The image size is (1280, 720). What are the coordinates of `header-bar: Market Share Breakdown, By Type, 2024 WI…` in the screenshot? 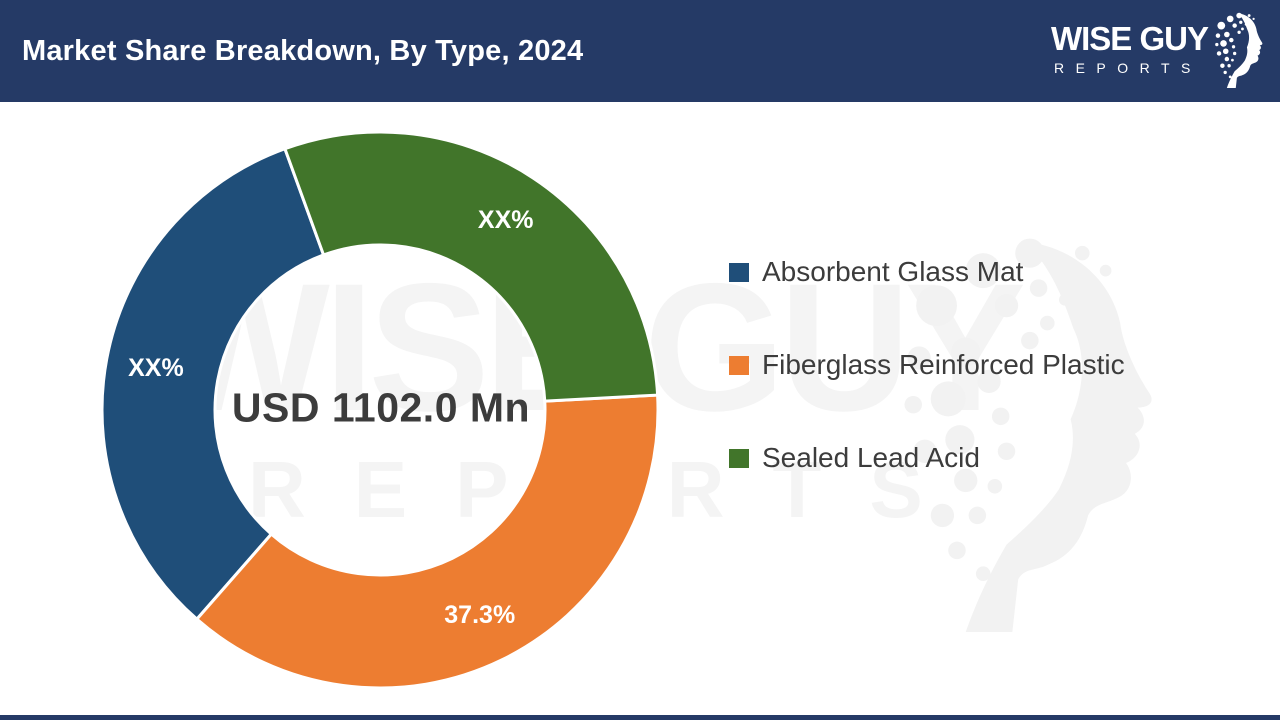 It's located at (640, 51).